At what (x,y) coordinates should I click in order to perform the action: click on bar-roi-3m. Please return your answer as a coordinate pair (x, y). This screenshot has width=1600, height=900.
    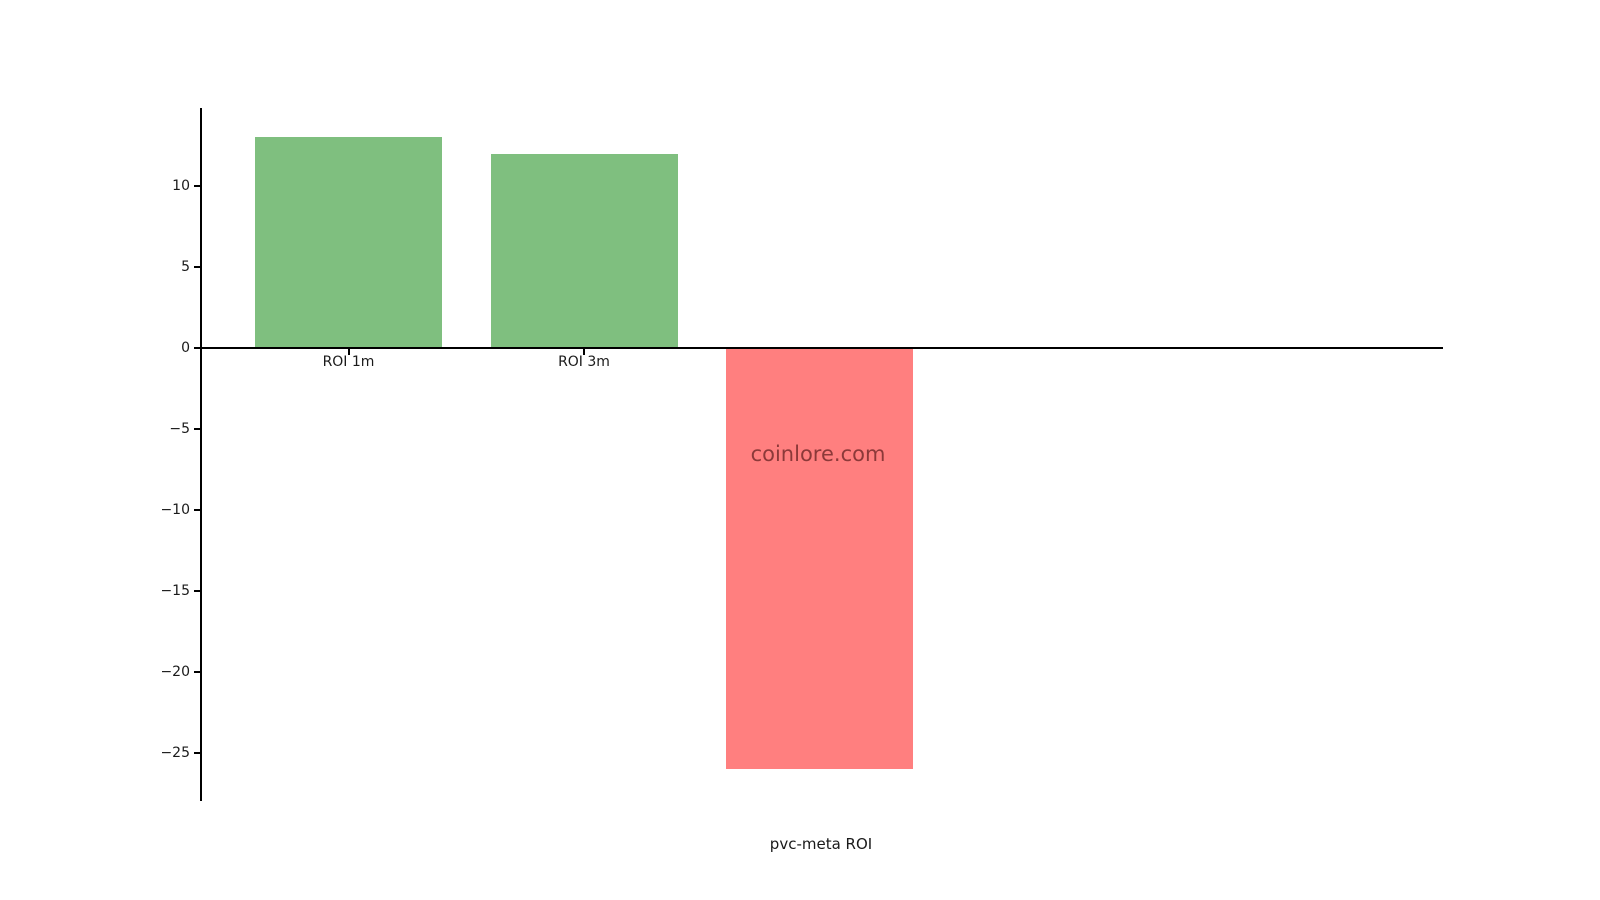
    Looking at the image, I should click on (584, 250).